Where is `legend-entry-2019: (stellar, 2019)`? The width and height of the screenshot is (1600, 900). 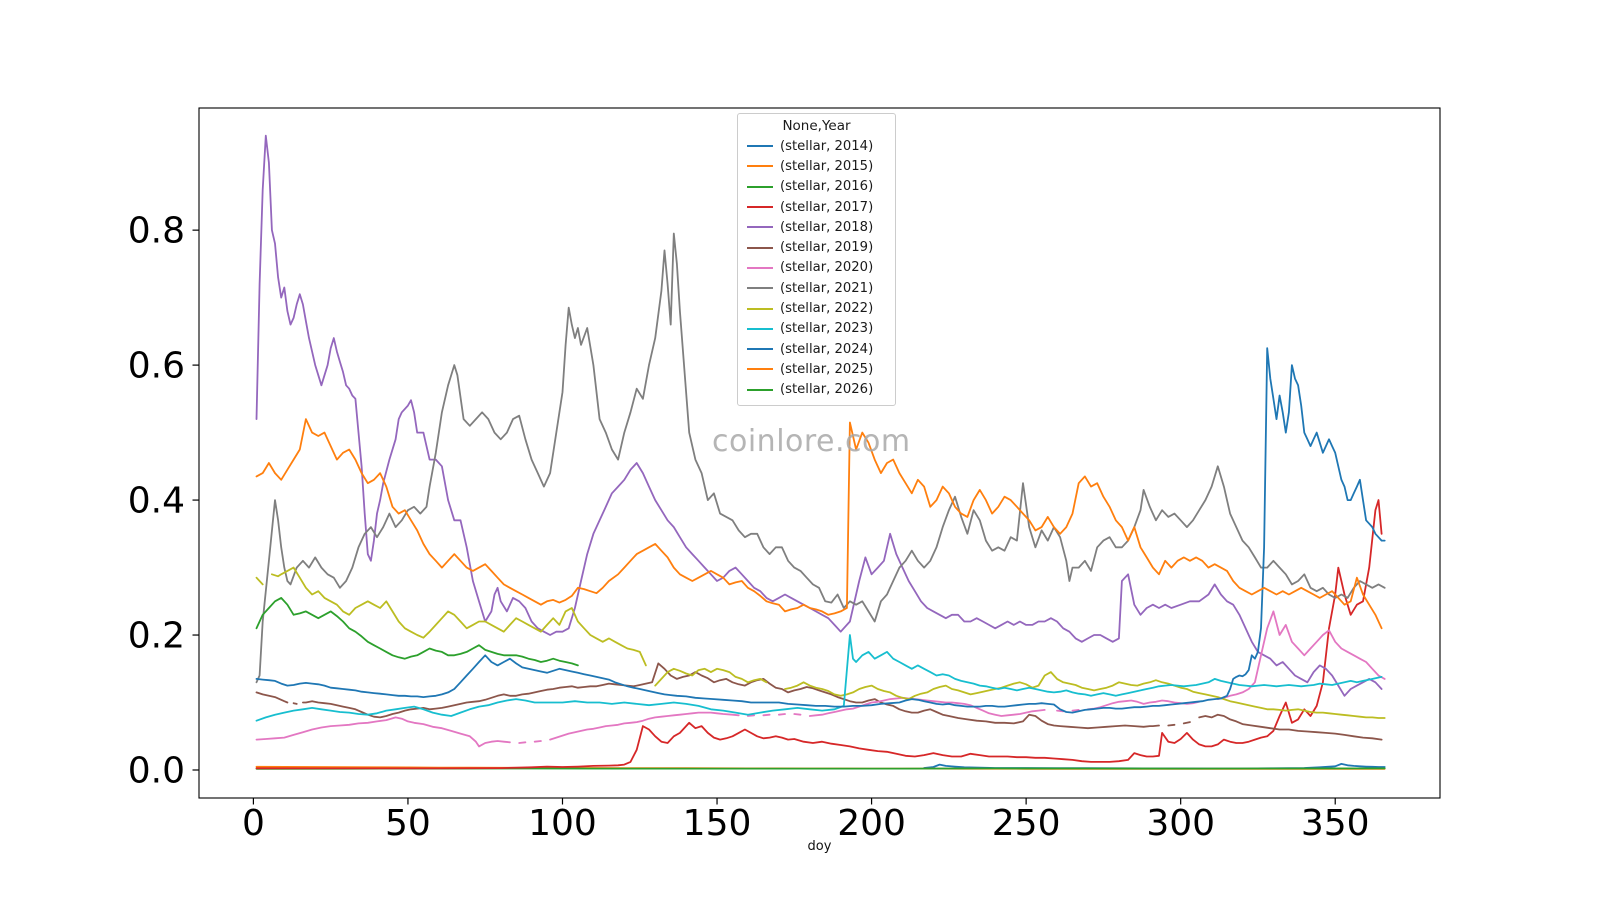
legend-entry-2019: (stellar, 2019) is located at coordinates (816, 247).